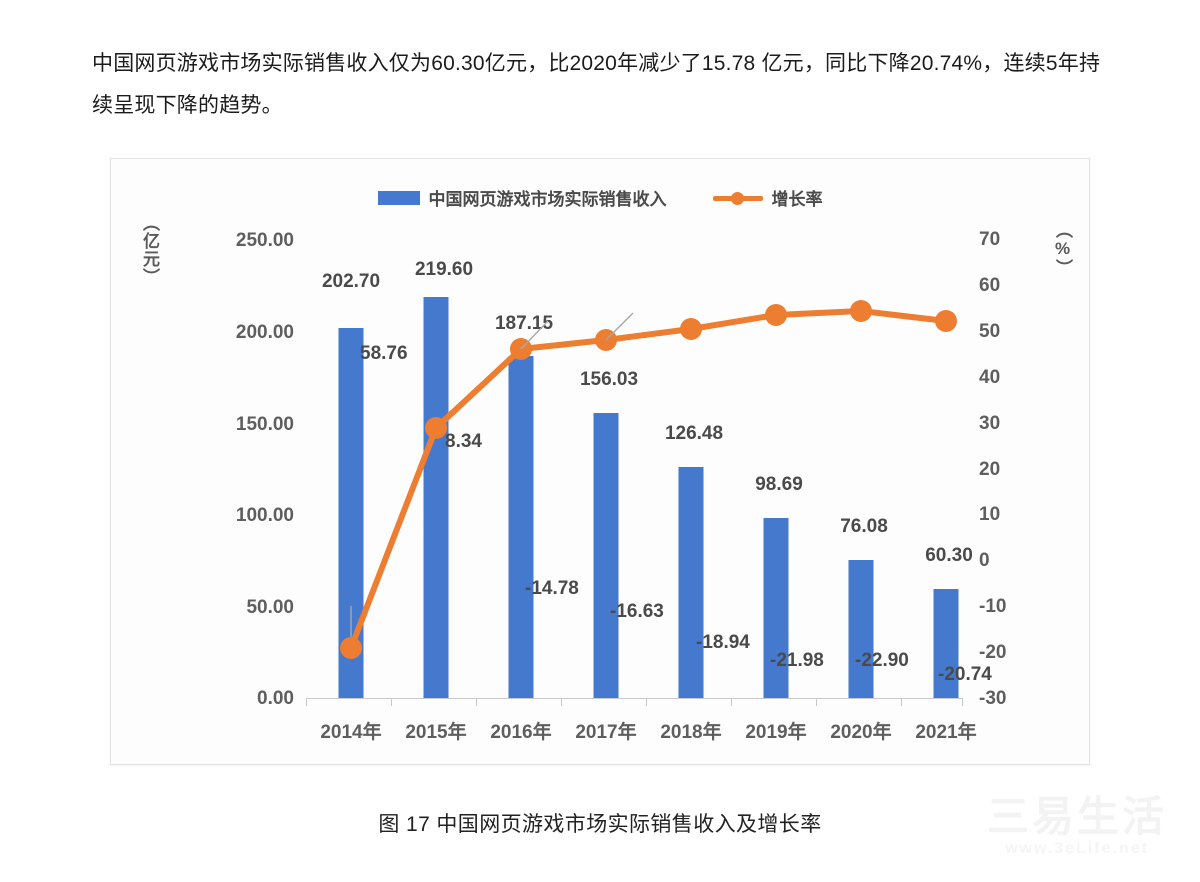  Describe the element at coordinates (861, 629) in the screenshot. I see `bar-2020` at that location.